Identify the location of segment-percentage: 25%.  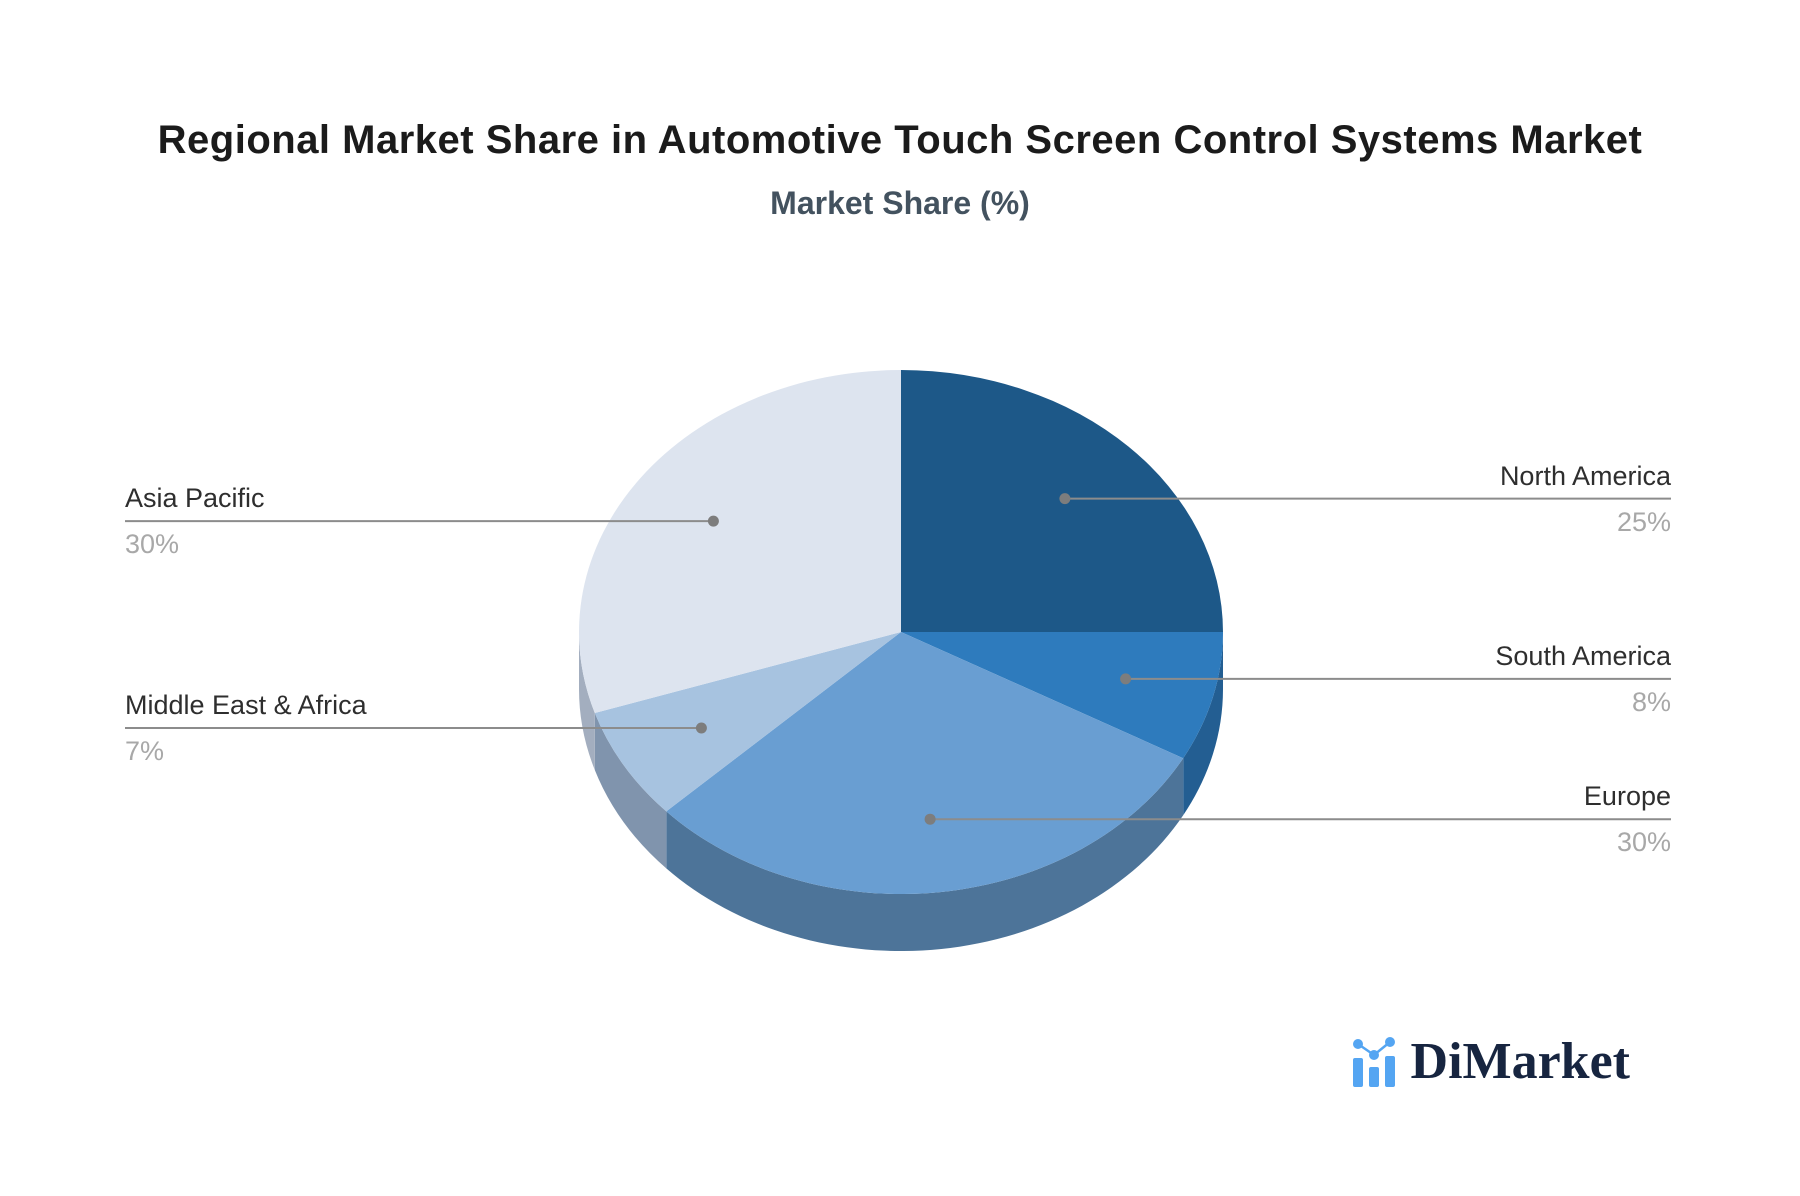
(1643, 521).